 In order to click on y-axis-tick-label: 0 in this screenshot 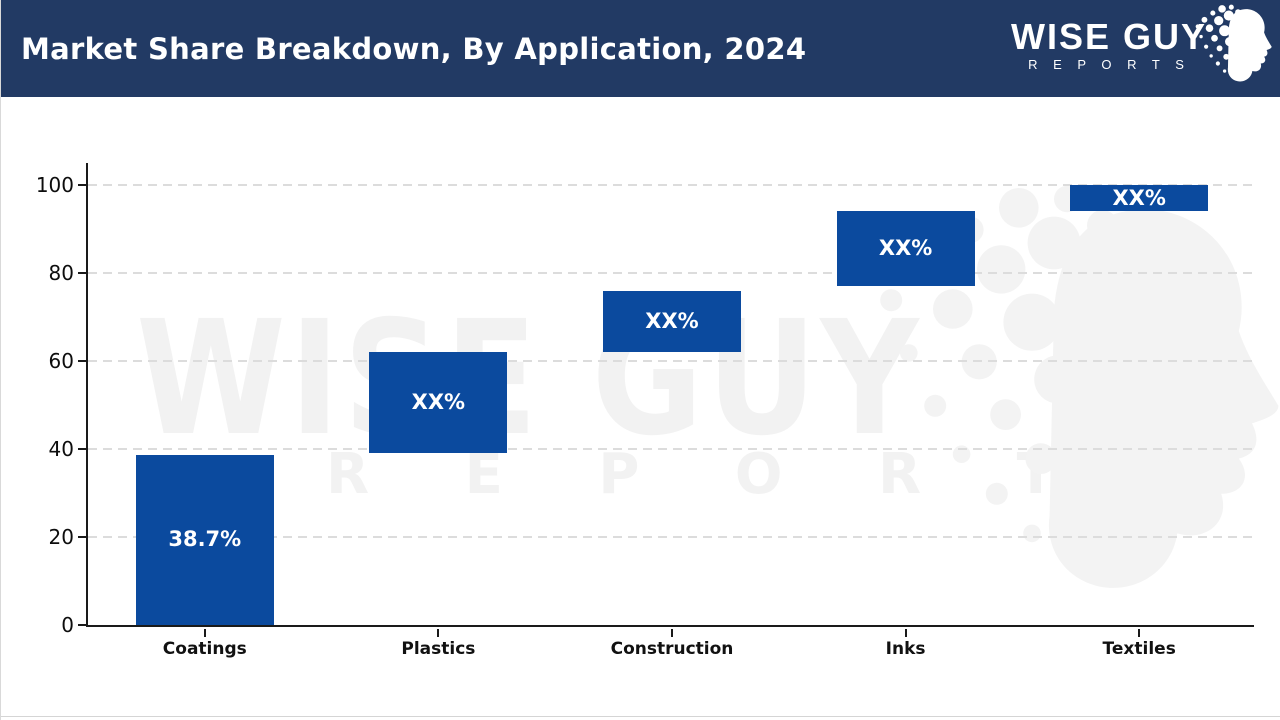, I will do `click(67, 625)`.